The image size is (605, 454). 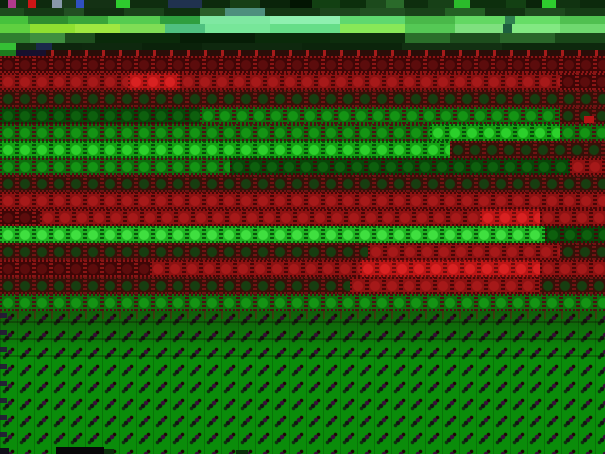 I want to click on noise-band, so click(x=302, y=28).